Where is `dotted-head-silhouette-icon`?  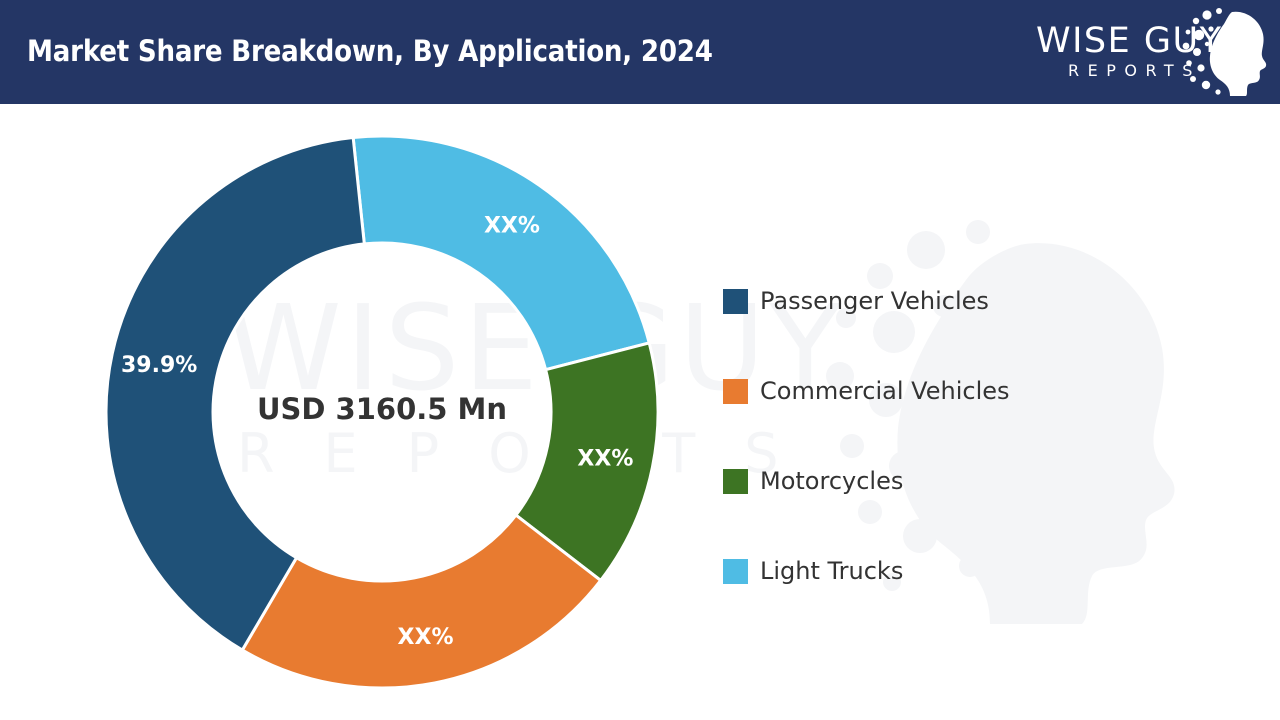 dotted-head-silhouette-icon is located at coordinates (1224, 52).